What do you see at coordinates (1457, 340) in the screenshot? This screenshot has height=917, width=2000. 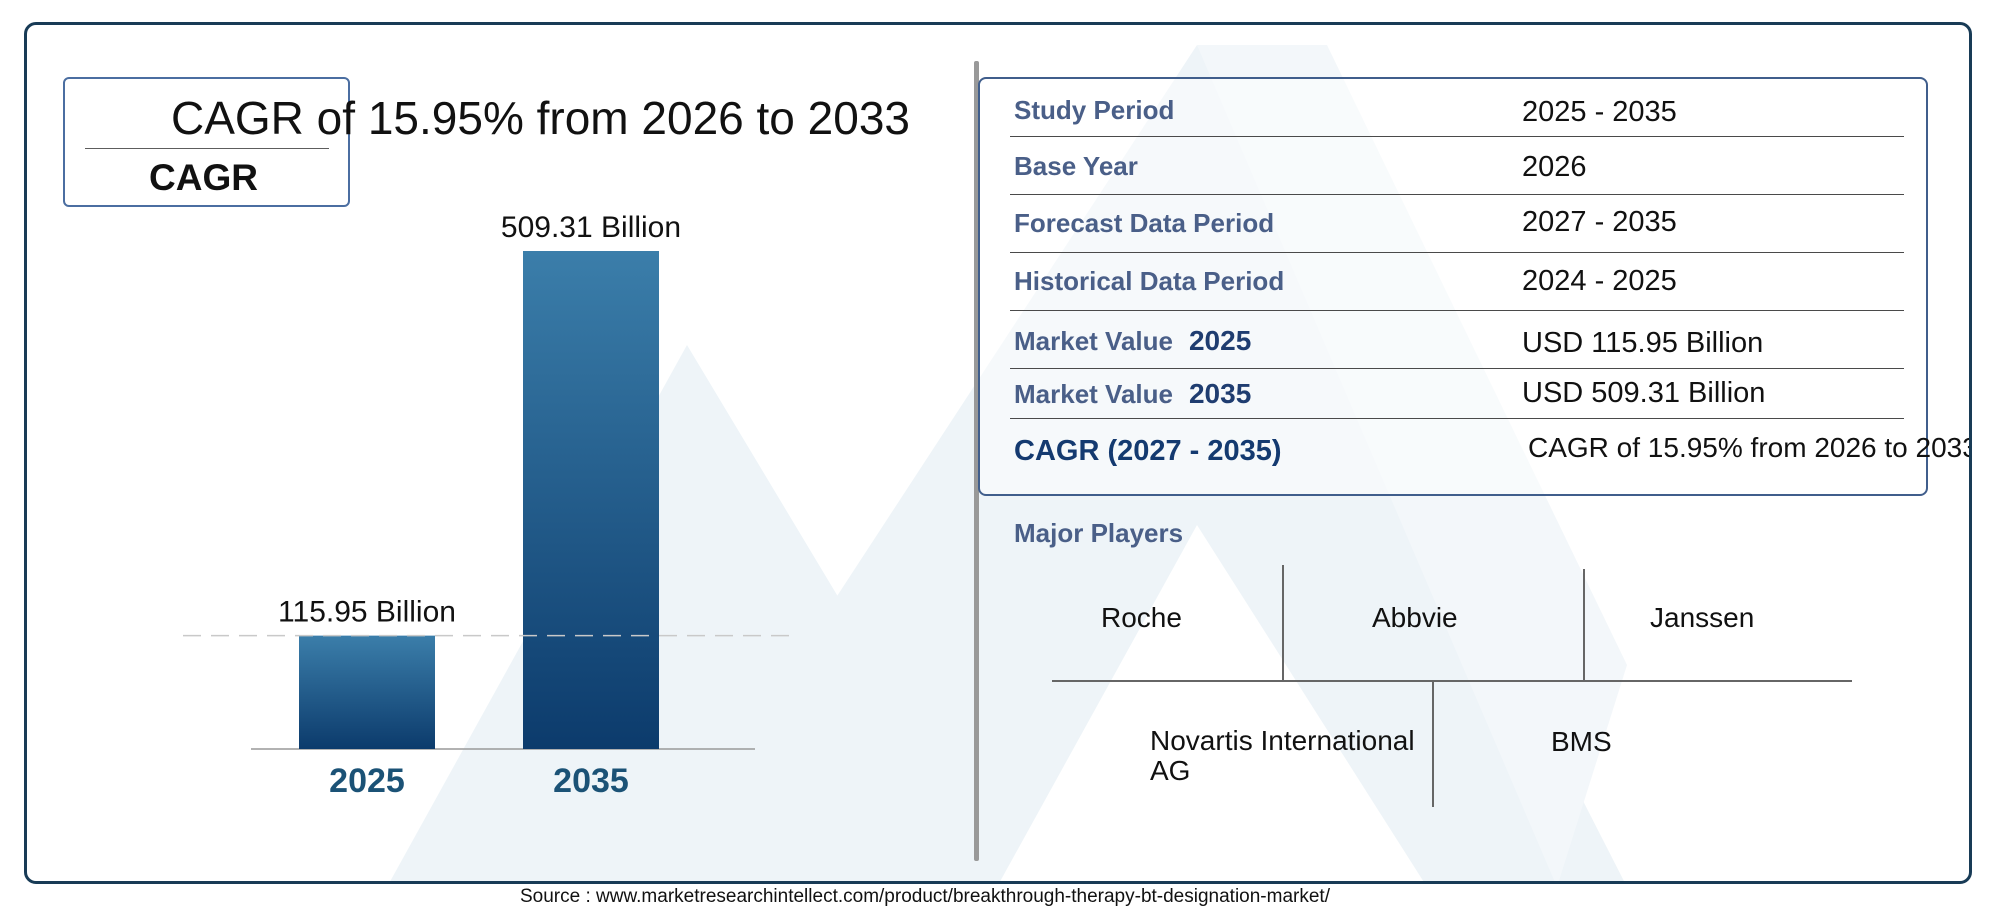 I see `summary-row-market-value-2025: Market Value 2025 USD 115.95 Billion` at bounding box center [1457, 340].